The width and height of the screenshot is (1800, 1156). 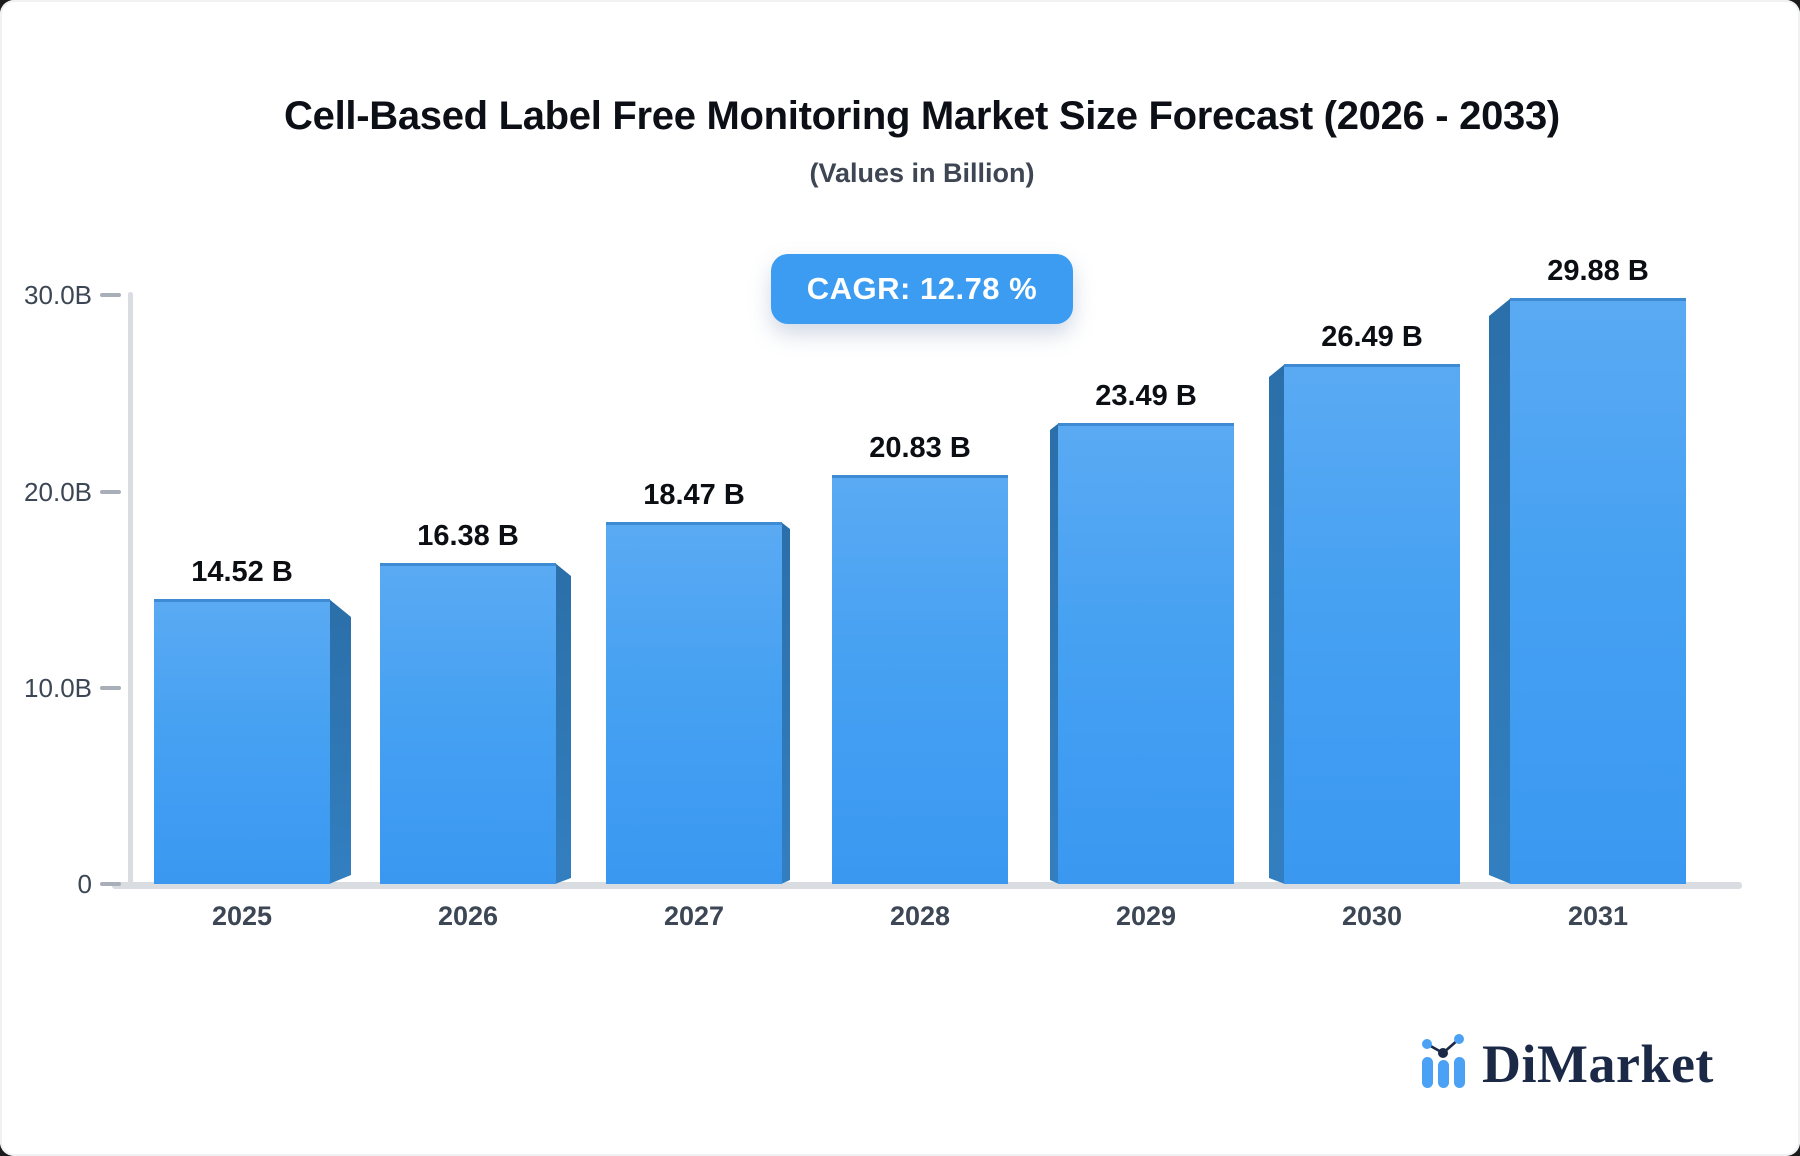 What do you see at coordinates (1146, 653) in the screenshot?
I see `bar-2029` at bounding box center [1146, 653].